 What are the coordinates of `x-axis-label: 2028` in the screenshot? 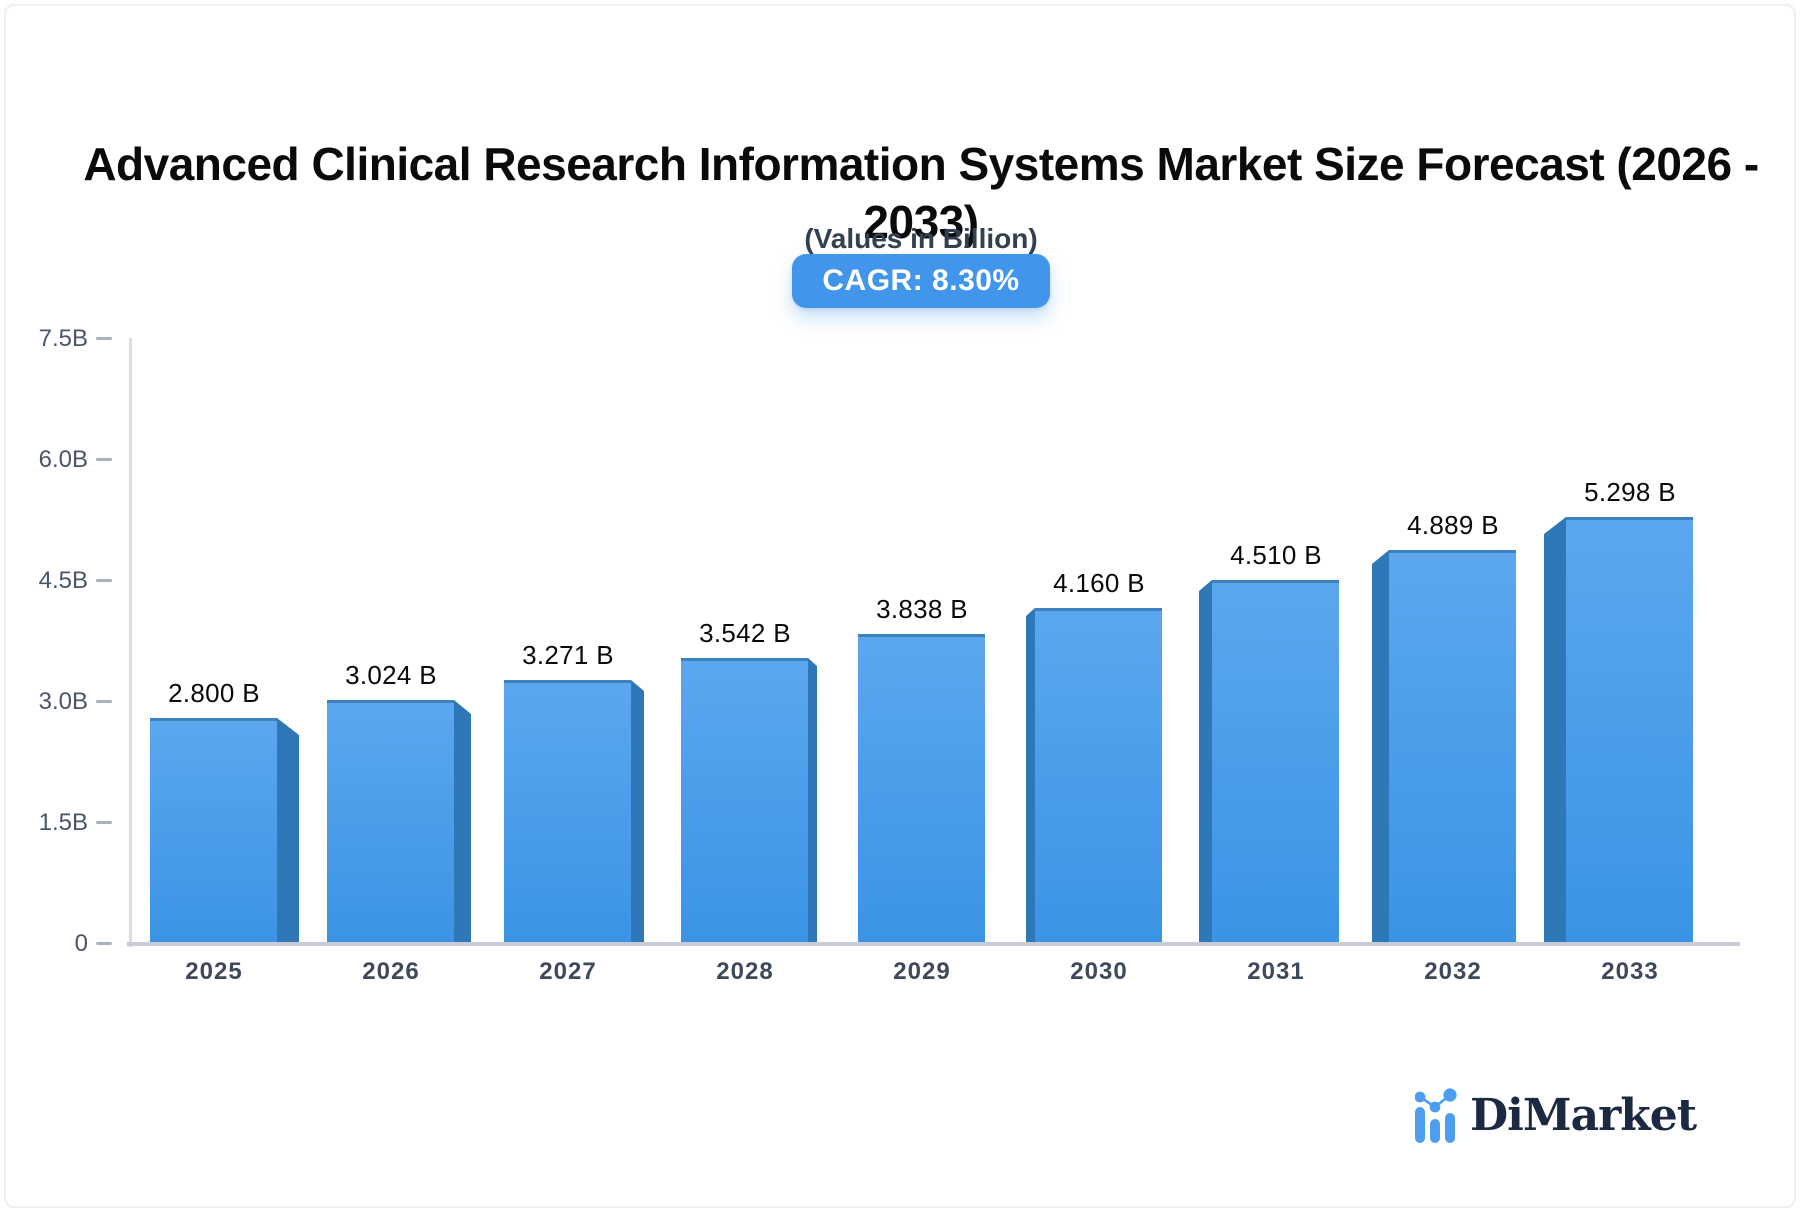 It's located at (745, 971).